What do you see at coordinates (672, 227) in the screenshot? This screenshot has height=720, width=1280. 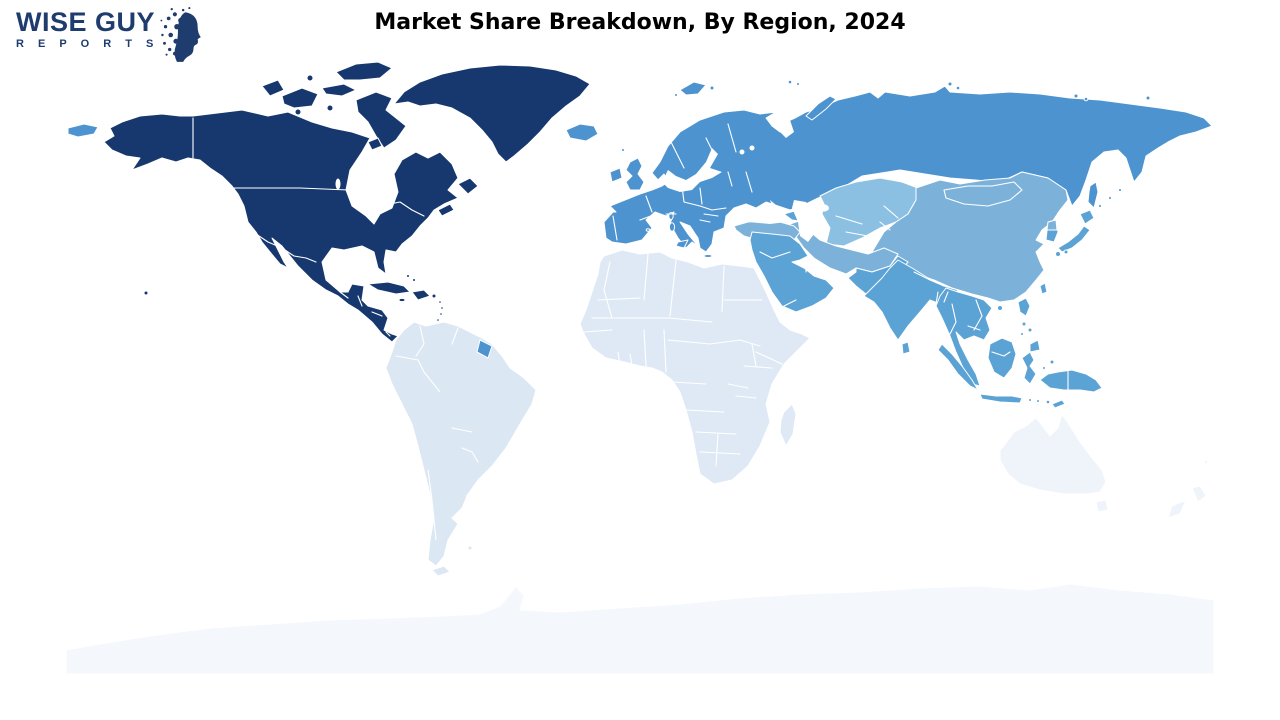 I see `island-sardinia` at bounding box center [672, 227].